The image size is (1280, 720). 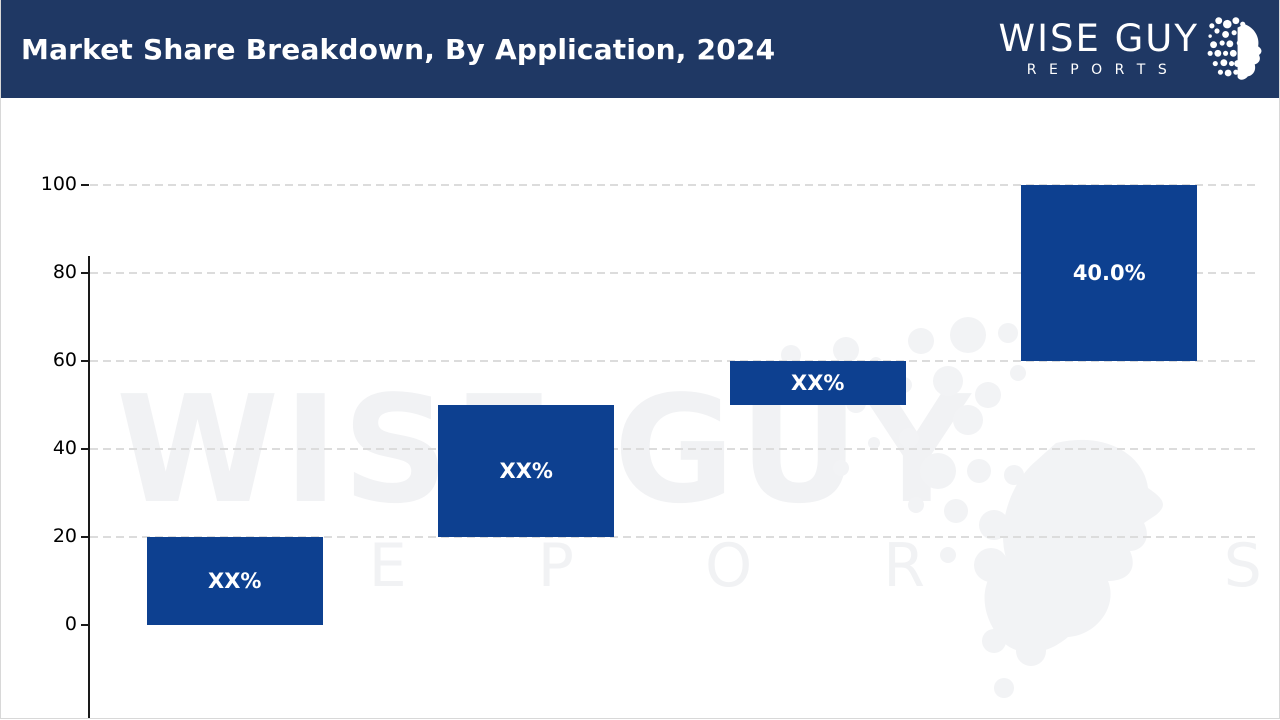 What do you see at coordinates (64, 360) in the screenshot?
I see `y-tick-label-60: 60` at bounding box center [64, 360].